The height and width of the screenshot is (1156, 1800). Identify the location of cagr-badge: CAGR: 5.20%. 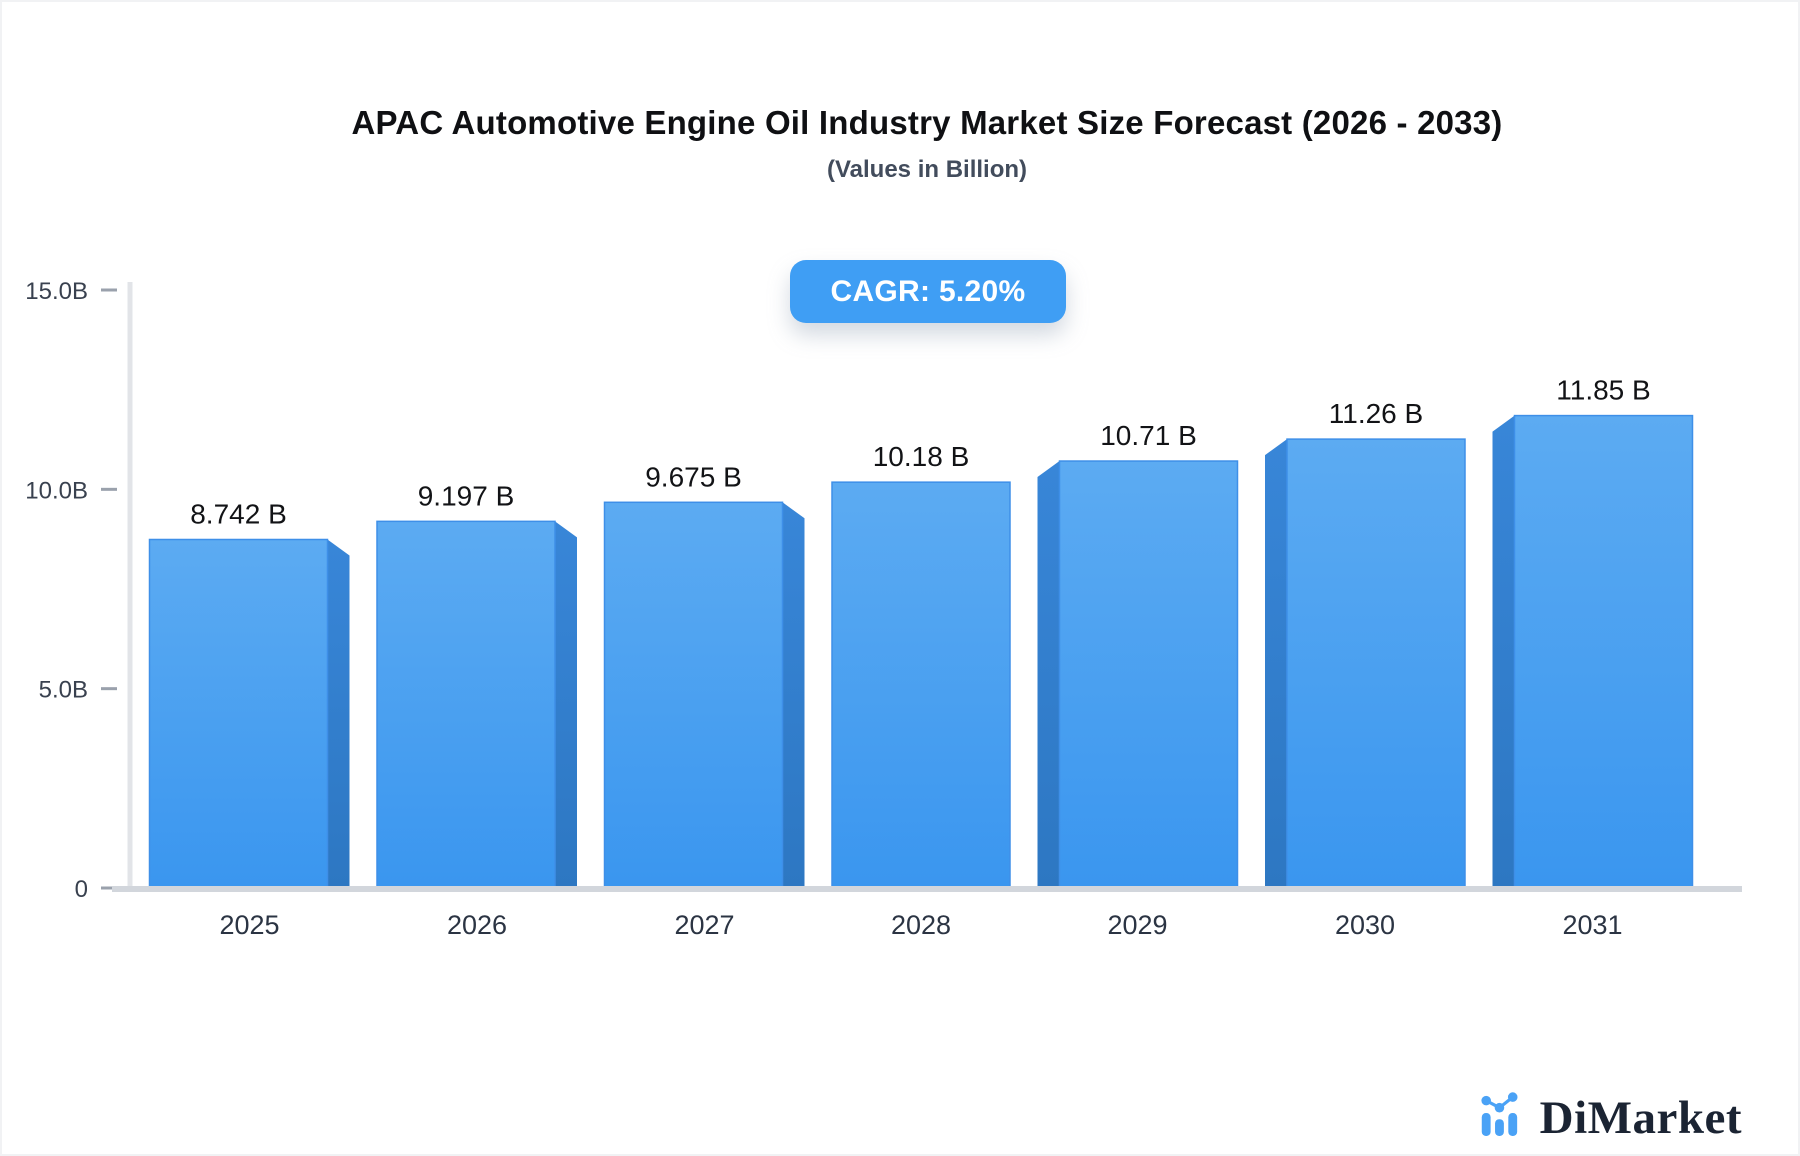
(928, 291).